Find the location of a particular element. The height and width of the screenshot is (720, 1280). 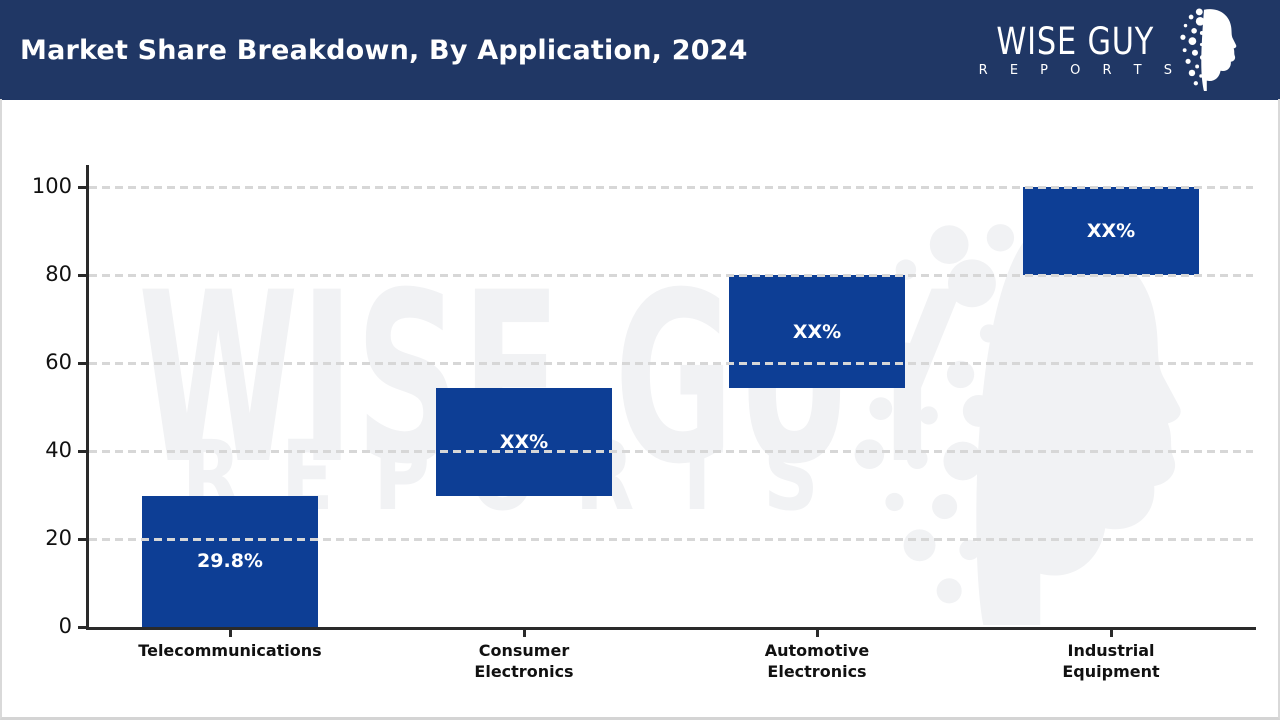

brand-logo-text: WISE GUY R E P O R T S is located at coordinates (1075, 50).